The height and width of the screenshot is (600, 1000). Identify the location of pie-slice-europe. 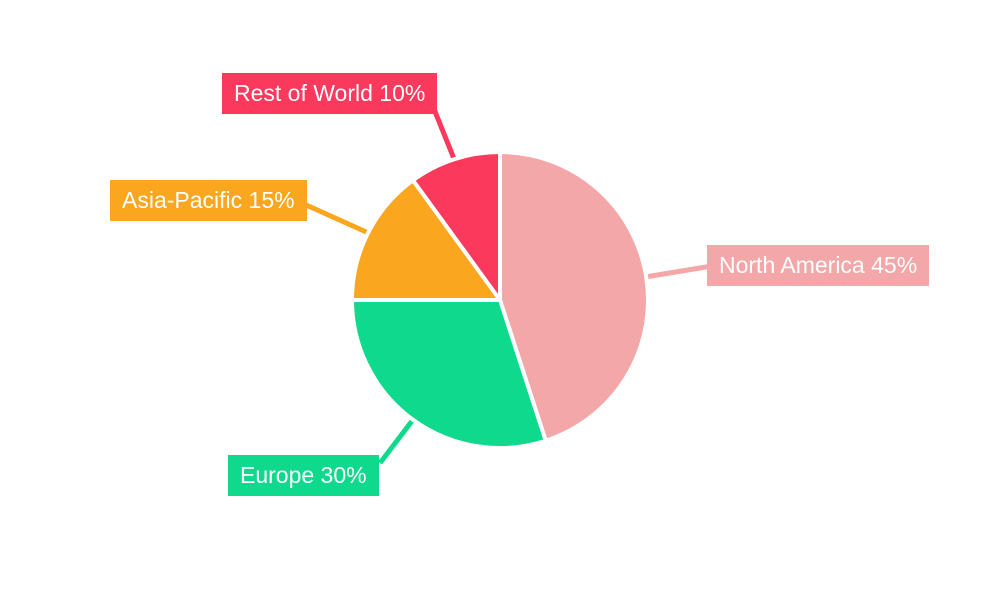
(449, 374).